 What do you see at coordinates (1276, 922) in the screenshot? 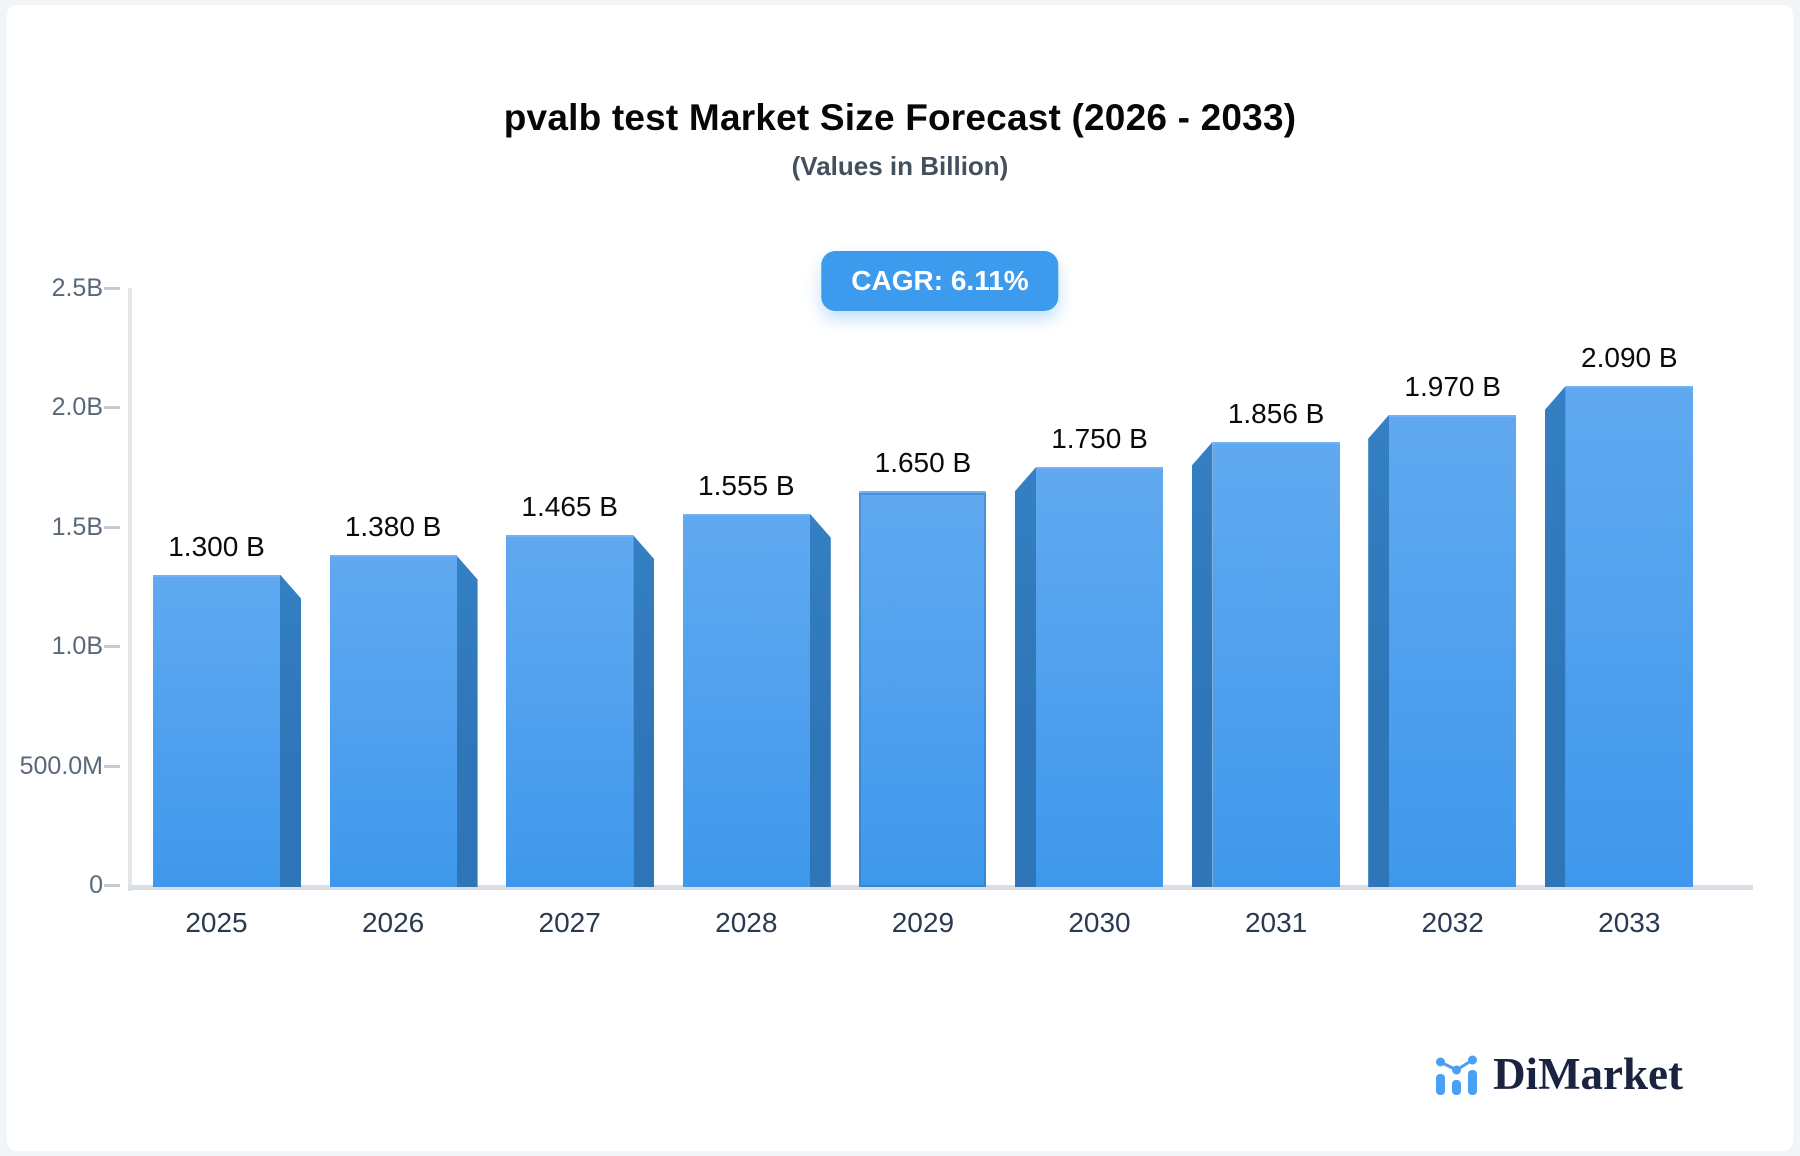
I see `x-axis-category-label: 2031` at bounding box center [1276, 922].